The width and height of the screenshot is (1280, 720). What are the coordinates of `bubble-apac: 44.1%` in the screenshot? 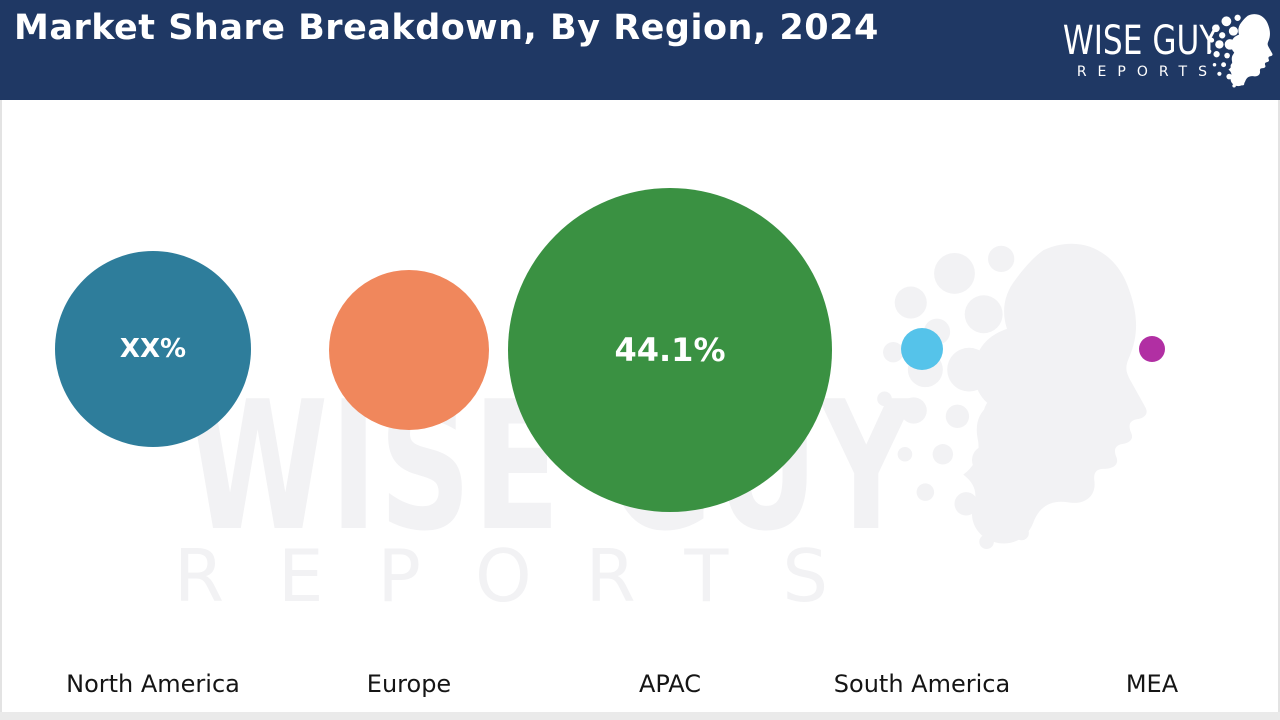 It's located at (670, 350).